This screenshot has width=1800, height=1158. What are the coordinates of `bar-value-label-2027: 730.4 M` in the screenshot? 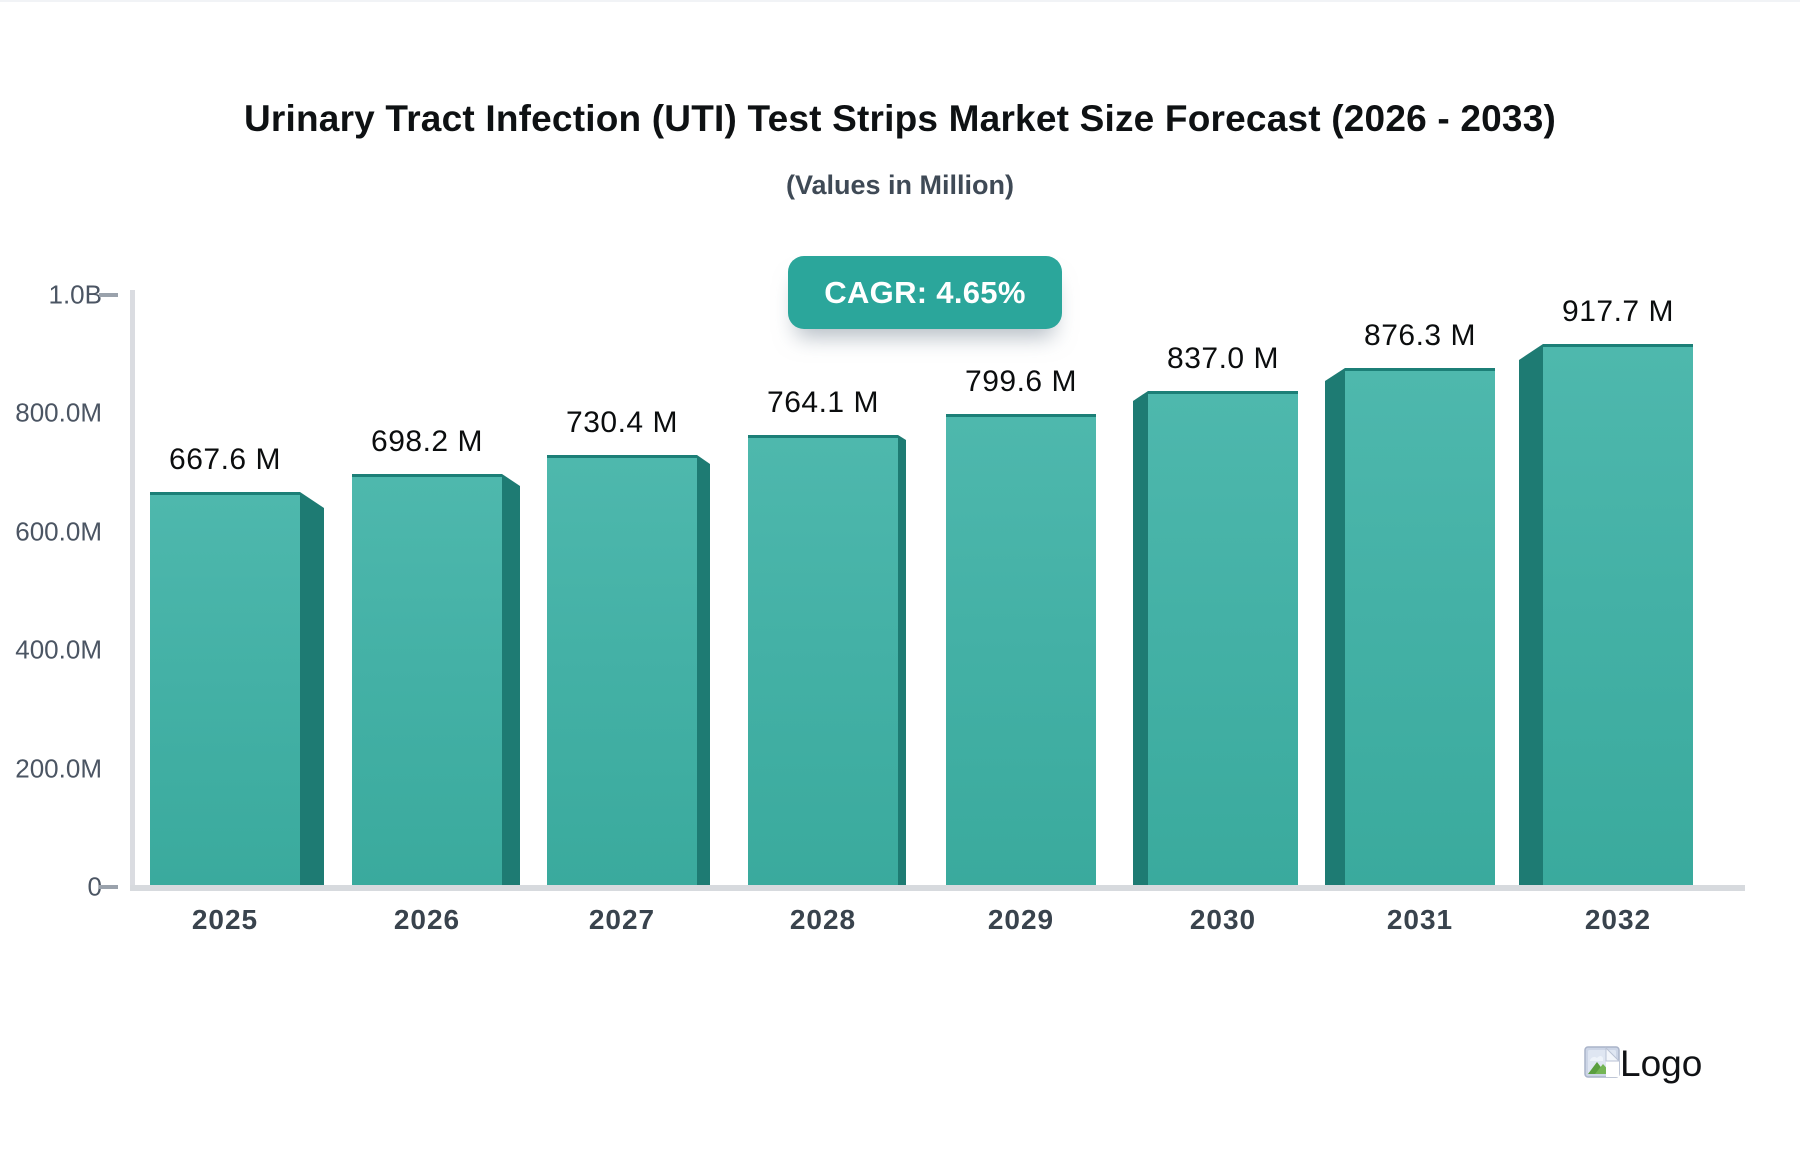 It's located at (622, 422).